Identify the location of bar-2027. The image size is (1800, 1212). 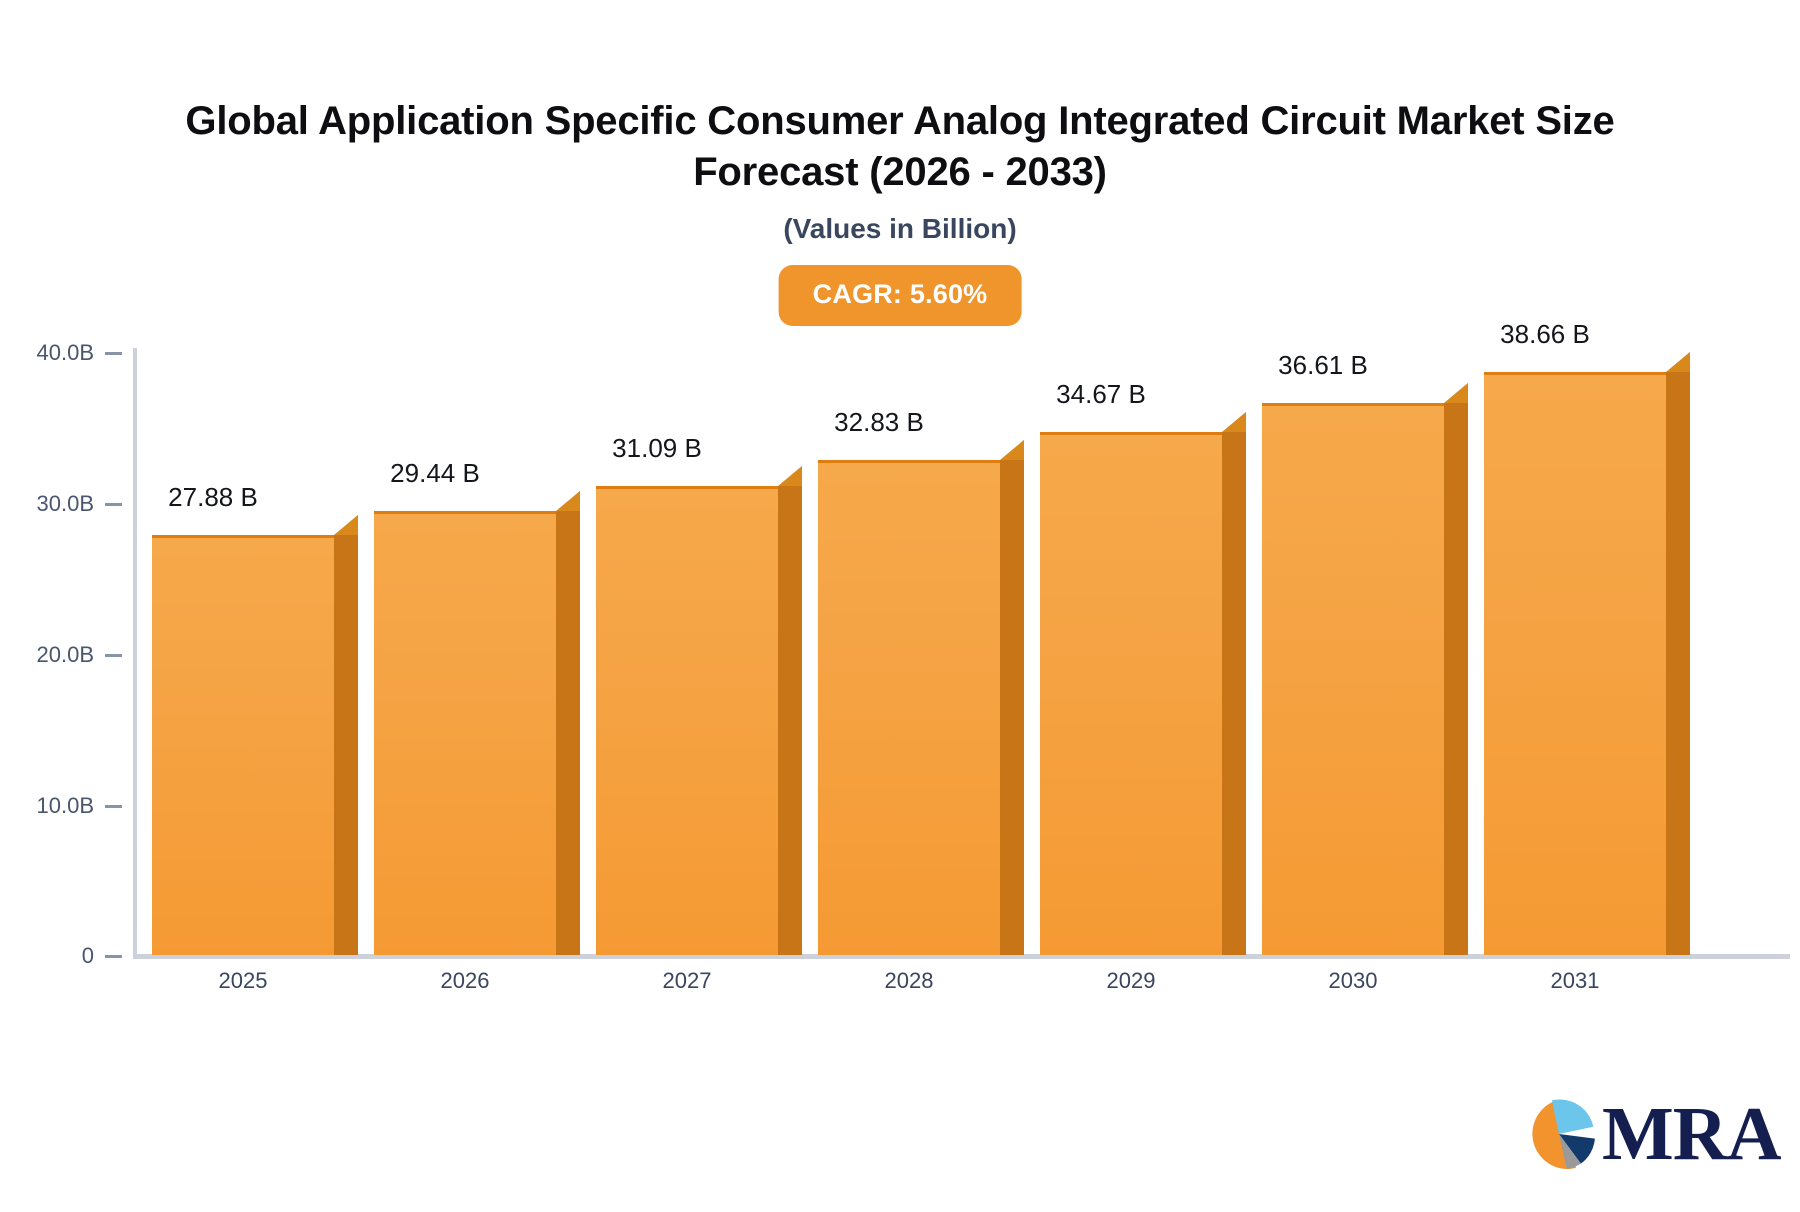
(699, 710).